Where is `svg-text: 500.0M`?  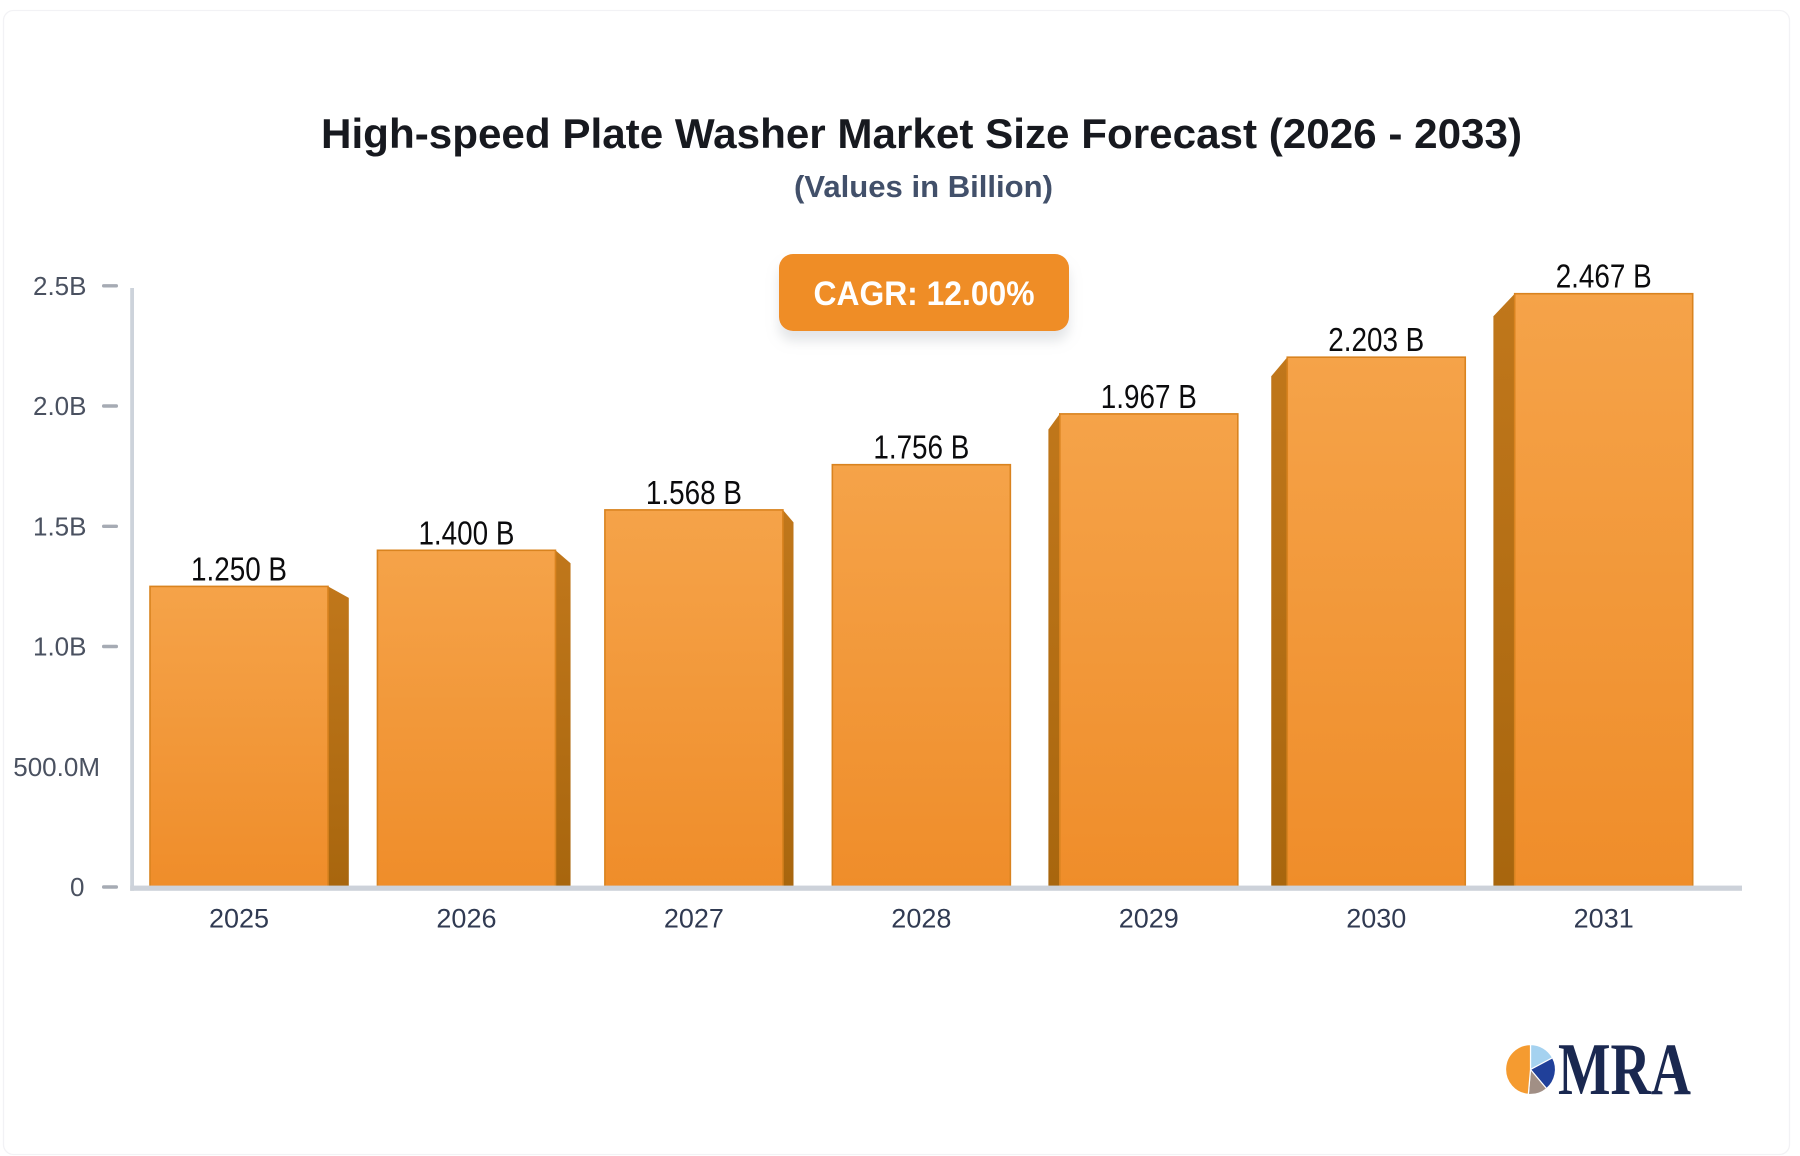
svg-text: 500.0M is located at coordinates (56, 767).